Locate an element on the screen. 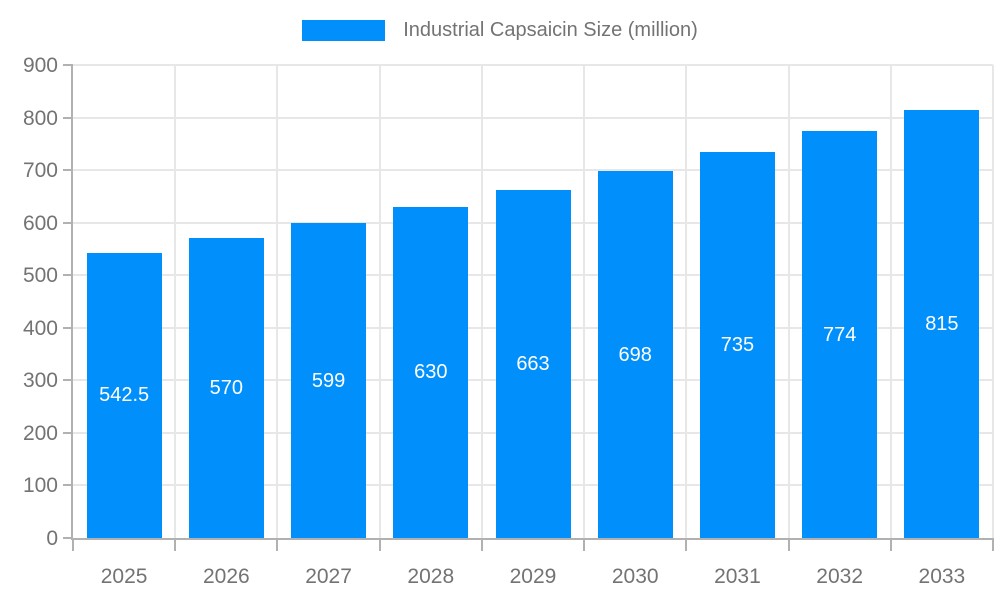 The image size is (1000, 600). x-axis-tick-label: 2033 is located at coordinates (942, 576).